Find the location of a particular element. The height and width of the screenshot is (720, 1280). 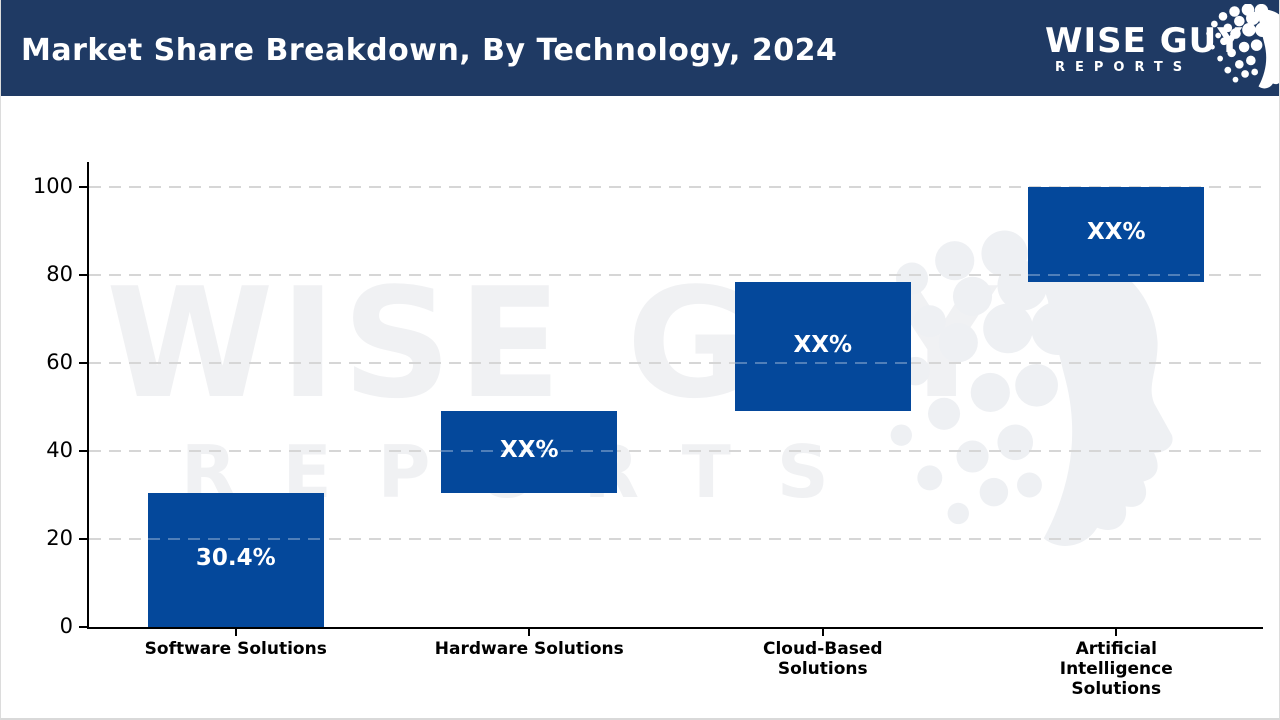

x-axis-line is located at coordinates (676, 628).